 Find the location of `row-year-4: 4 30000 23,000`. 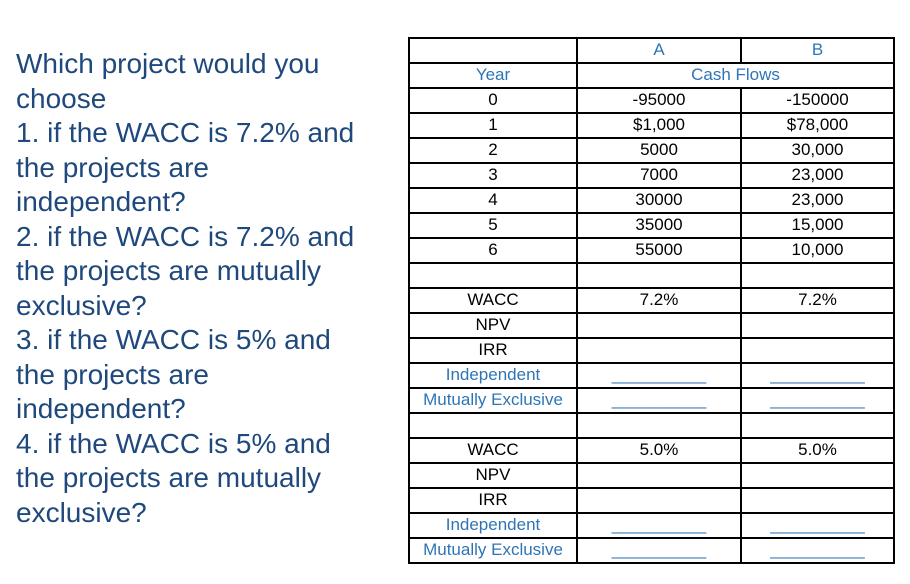

row-year-4: 4 30000 23,000 is located at coordinates (651, 200).